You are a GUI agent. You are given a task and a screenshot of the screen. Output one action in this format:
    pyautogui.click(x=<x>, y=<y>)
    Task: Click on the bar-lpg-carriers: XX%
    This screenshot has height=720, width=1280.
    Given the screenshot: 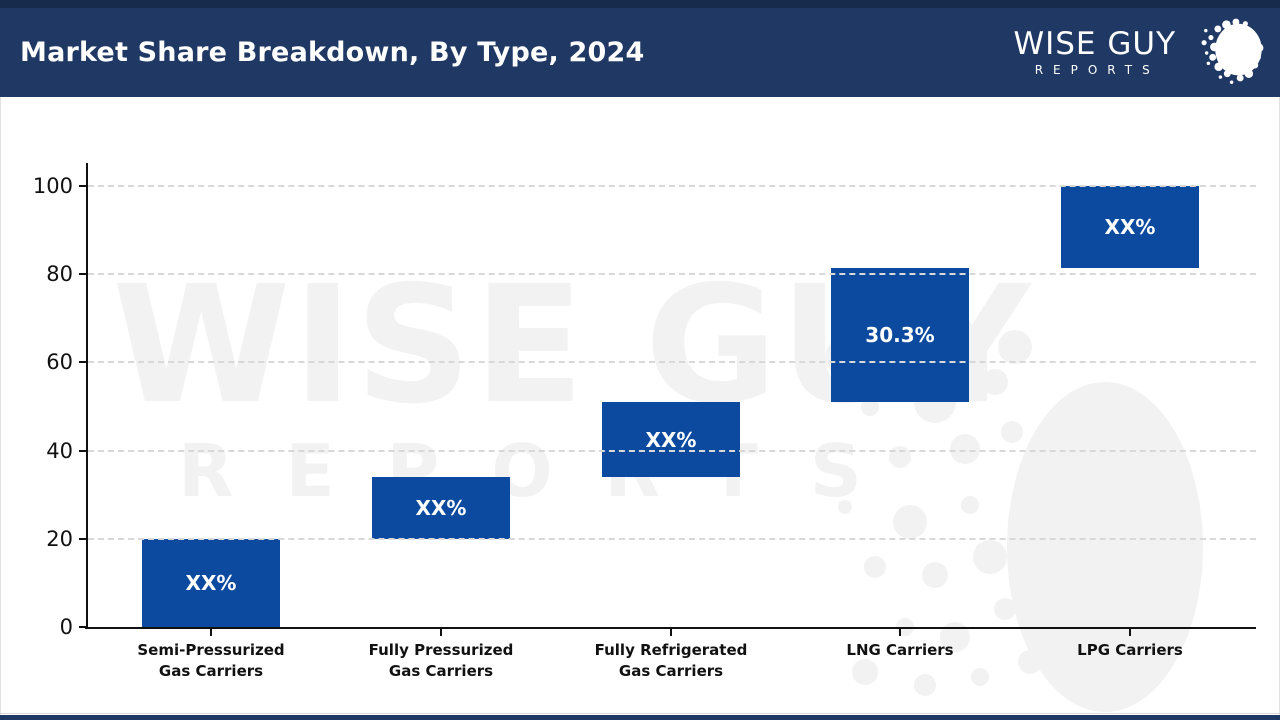 What is the action you would take?
    pyautogui.click(x=1130, y=227)
    